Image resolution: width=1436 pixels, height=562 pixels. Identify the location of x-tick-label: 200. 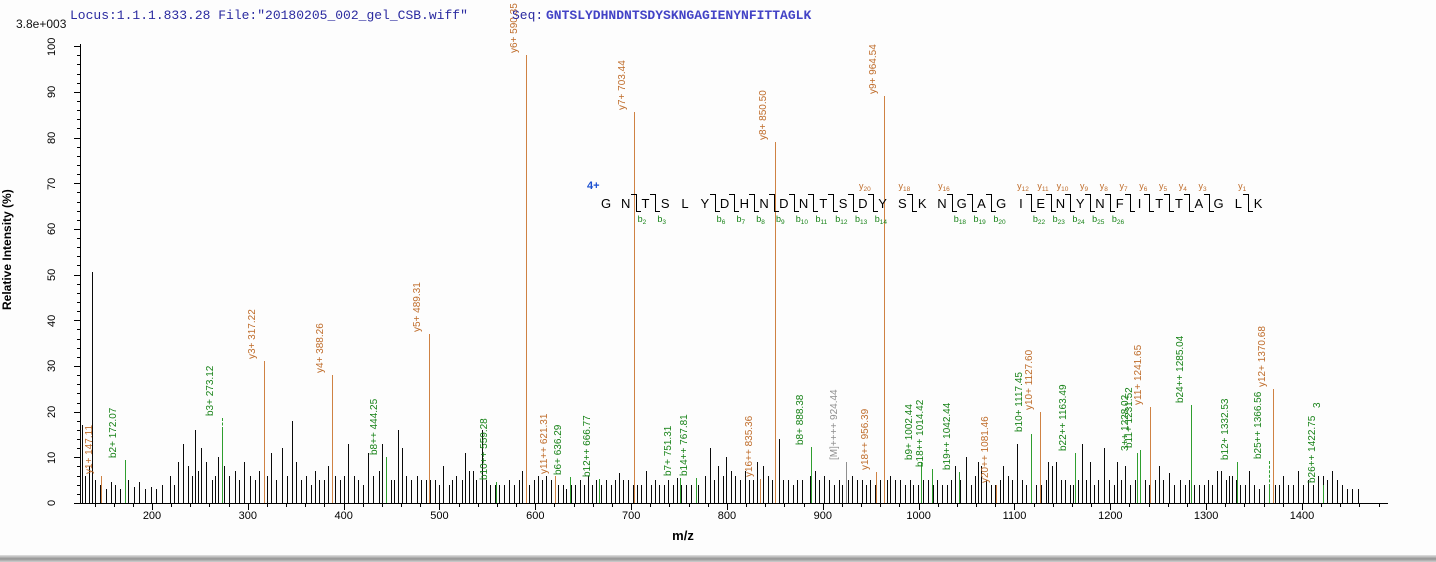
(152, 516).